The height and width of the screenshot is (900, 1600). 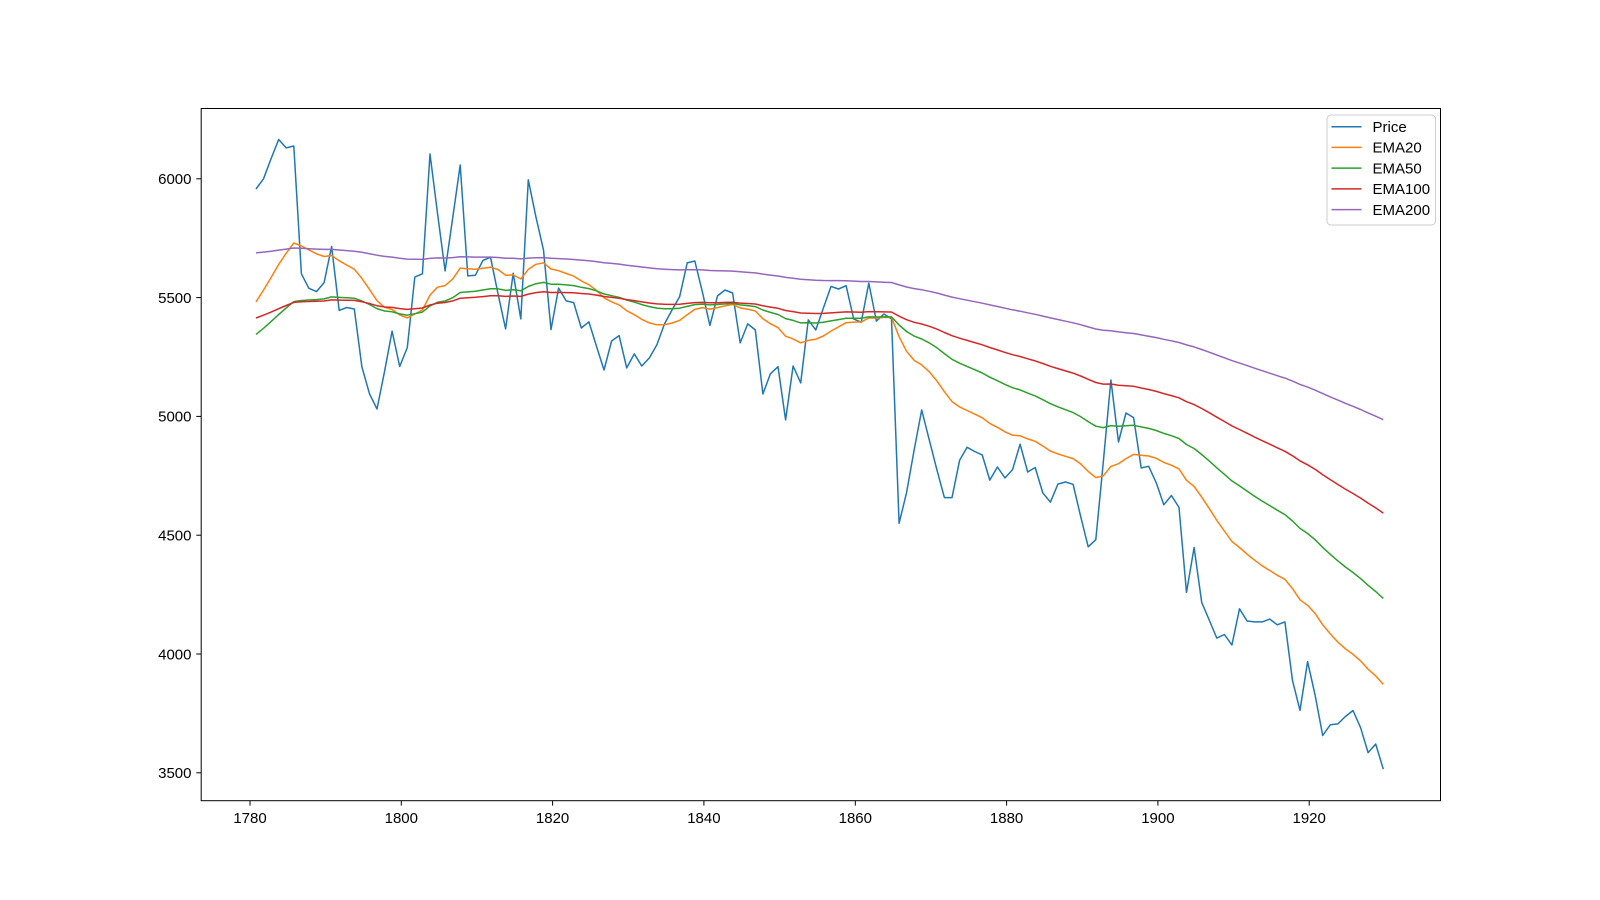 I want to click on svg-text: EMA200, so click(x=1402, y=210).